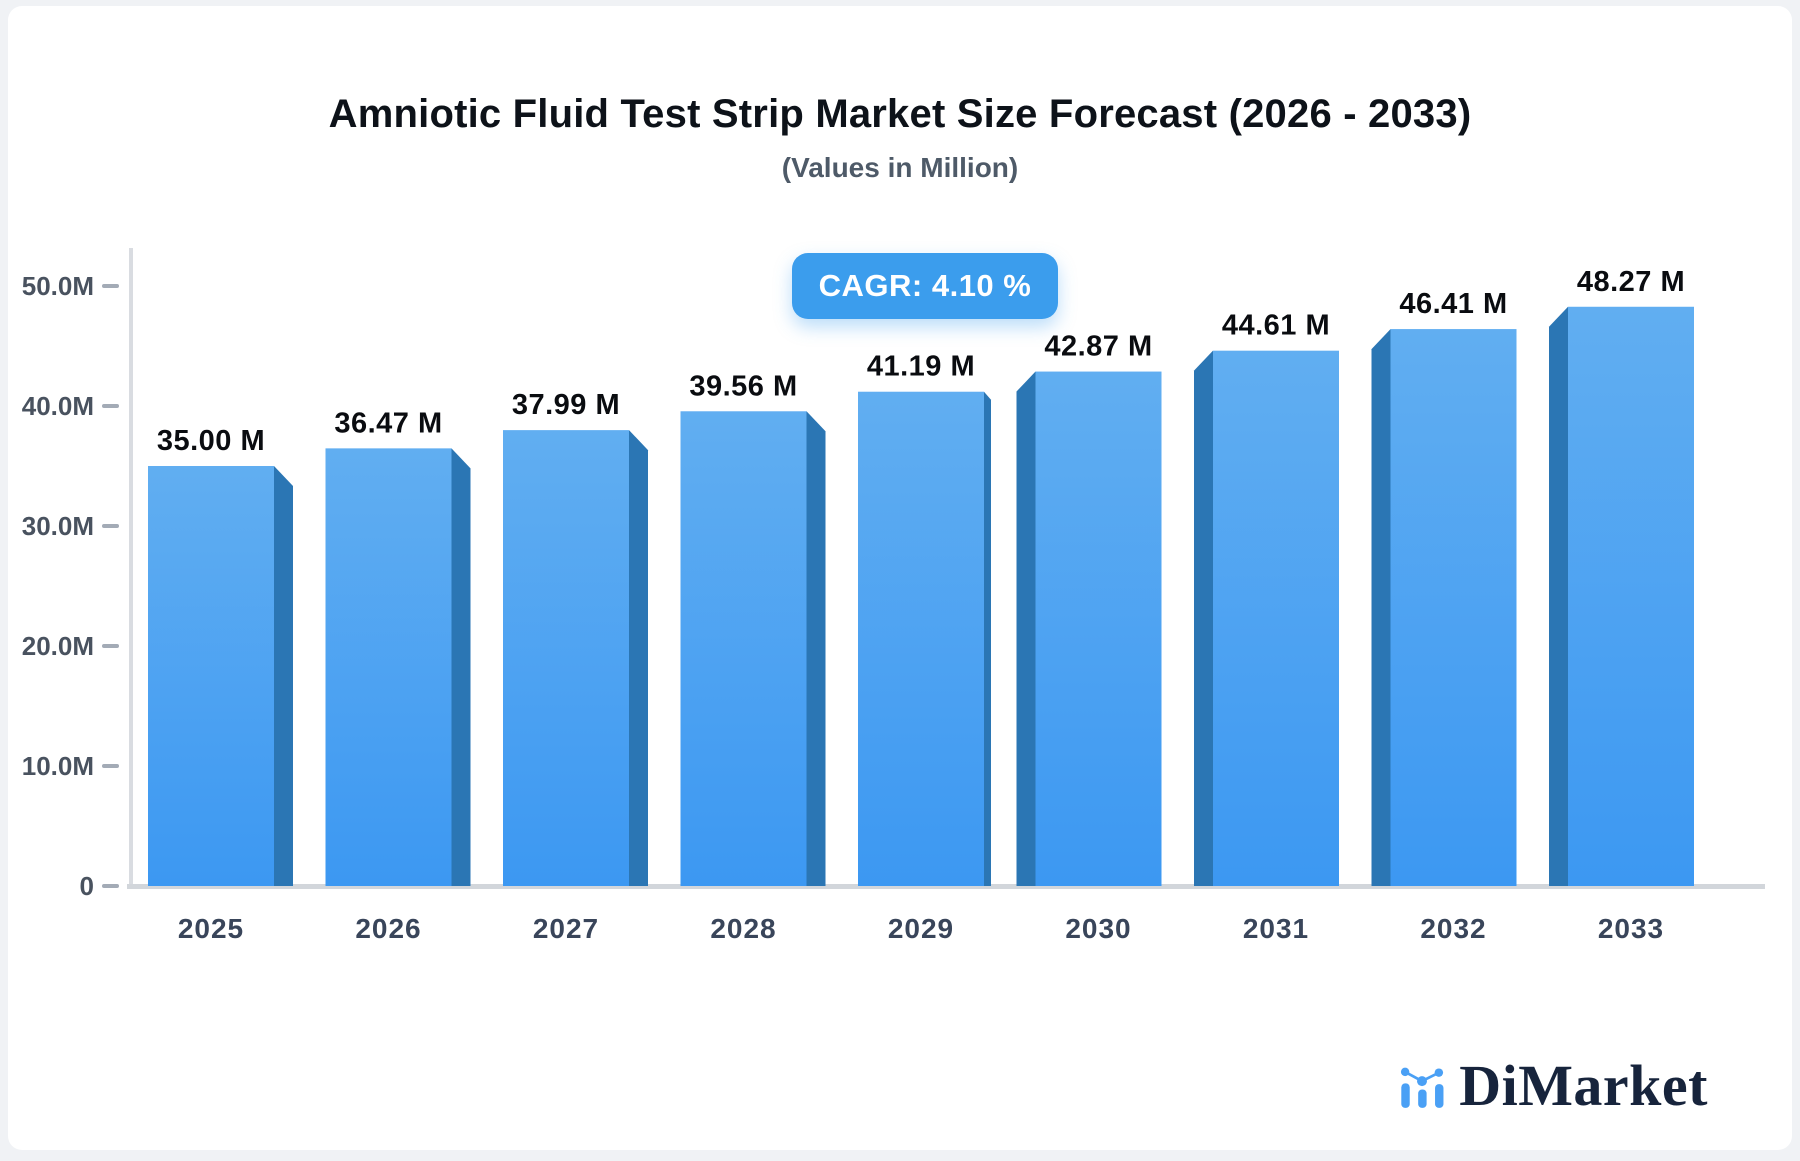 The height and width of the screenshot is (1161, 1800). I want to click on y-tick-label-0: 0, so click(87, 886).